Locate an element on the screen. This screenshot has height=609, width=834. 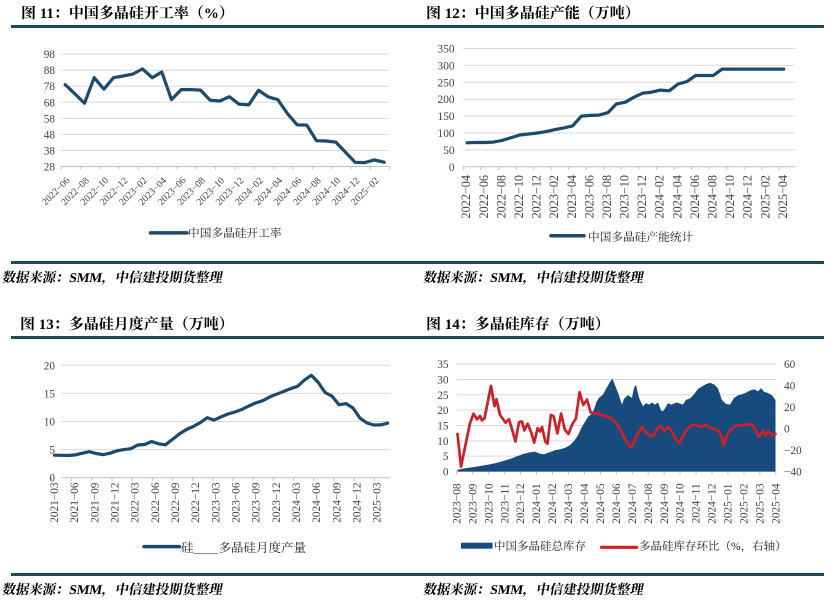
svg-text: 350 is located at coordinates (446, 50).